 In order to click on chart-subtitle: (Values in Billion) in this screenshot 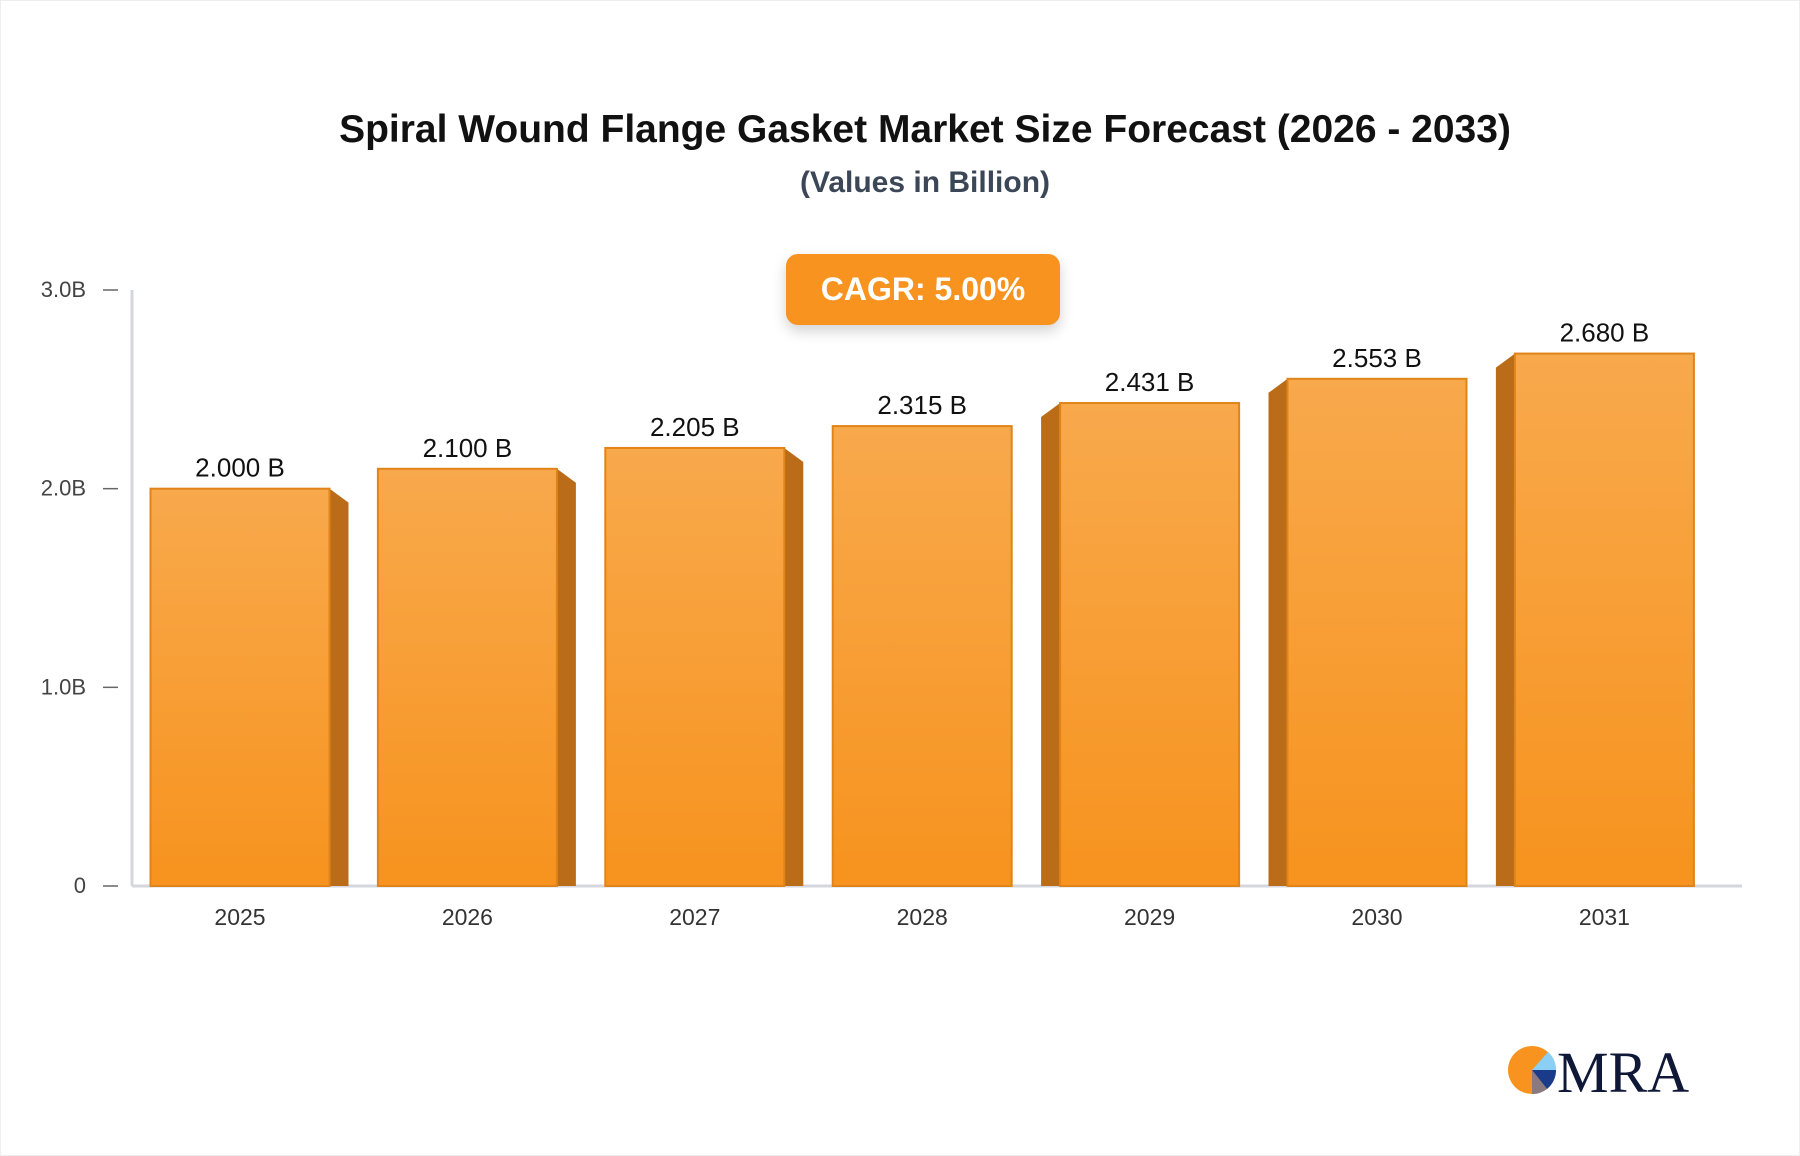, I will do `click(925, 182)`.